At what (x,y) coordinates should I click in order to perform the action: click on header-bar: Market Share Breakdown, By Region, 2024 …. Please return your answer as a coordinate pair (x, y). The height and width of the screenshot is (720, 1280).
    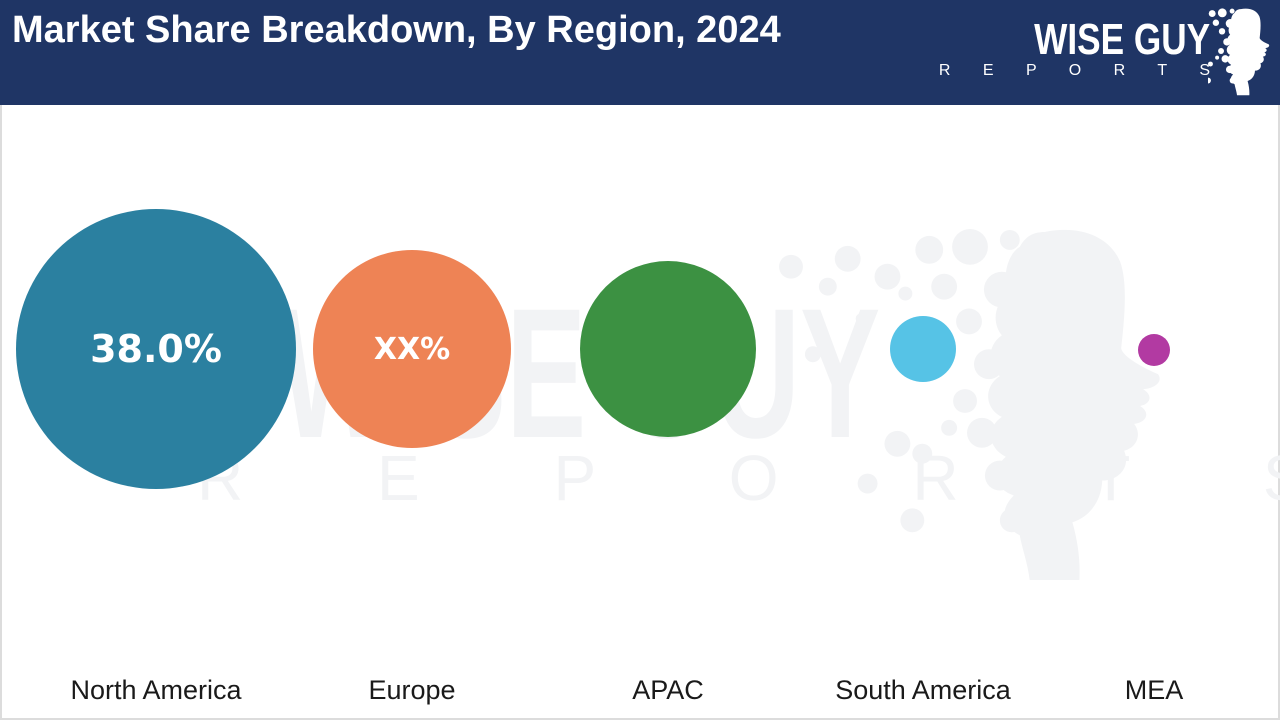
    Looking at the image, I should click on (640, 52).